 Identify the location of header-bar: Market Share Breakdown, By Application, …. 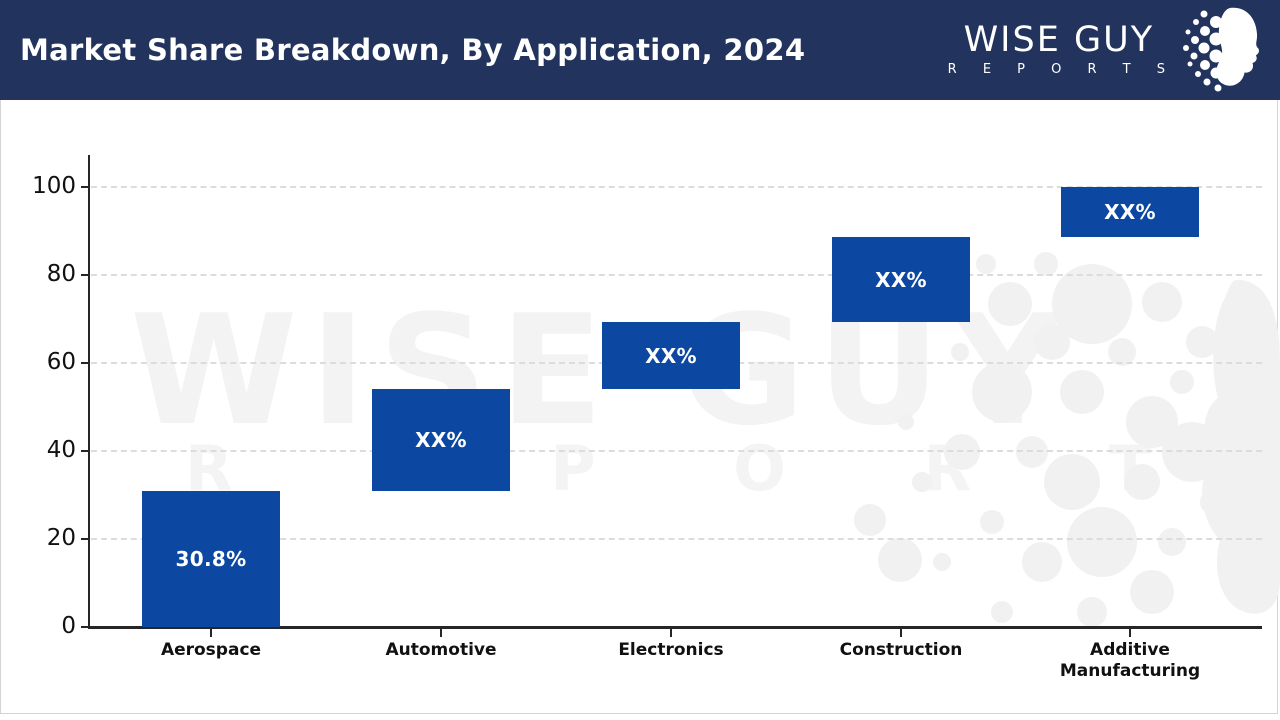
(640, 50).